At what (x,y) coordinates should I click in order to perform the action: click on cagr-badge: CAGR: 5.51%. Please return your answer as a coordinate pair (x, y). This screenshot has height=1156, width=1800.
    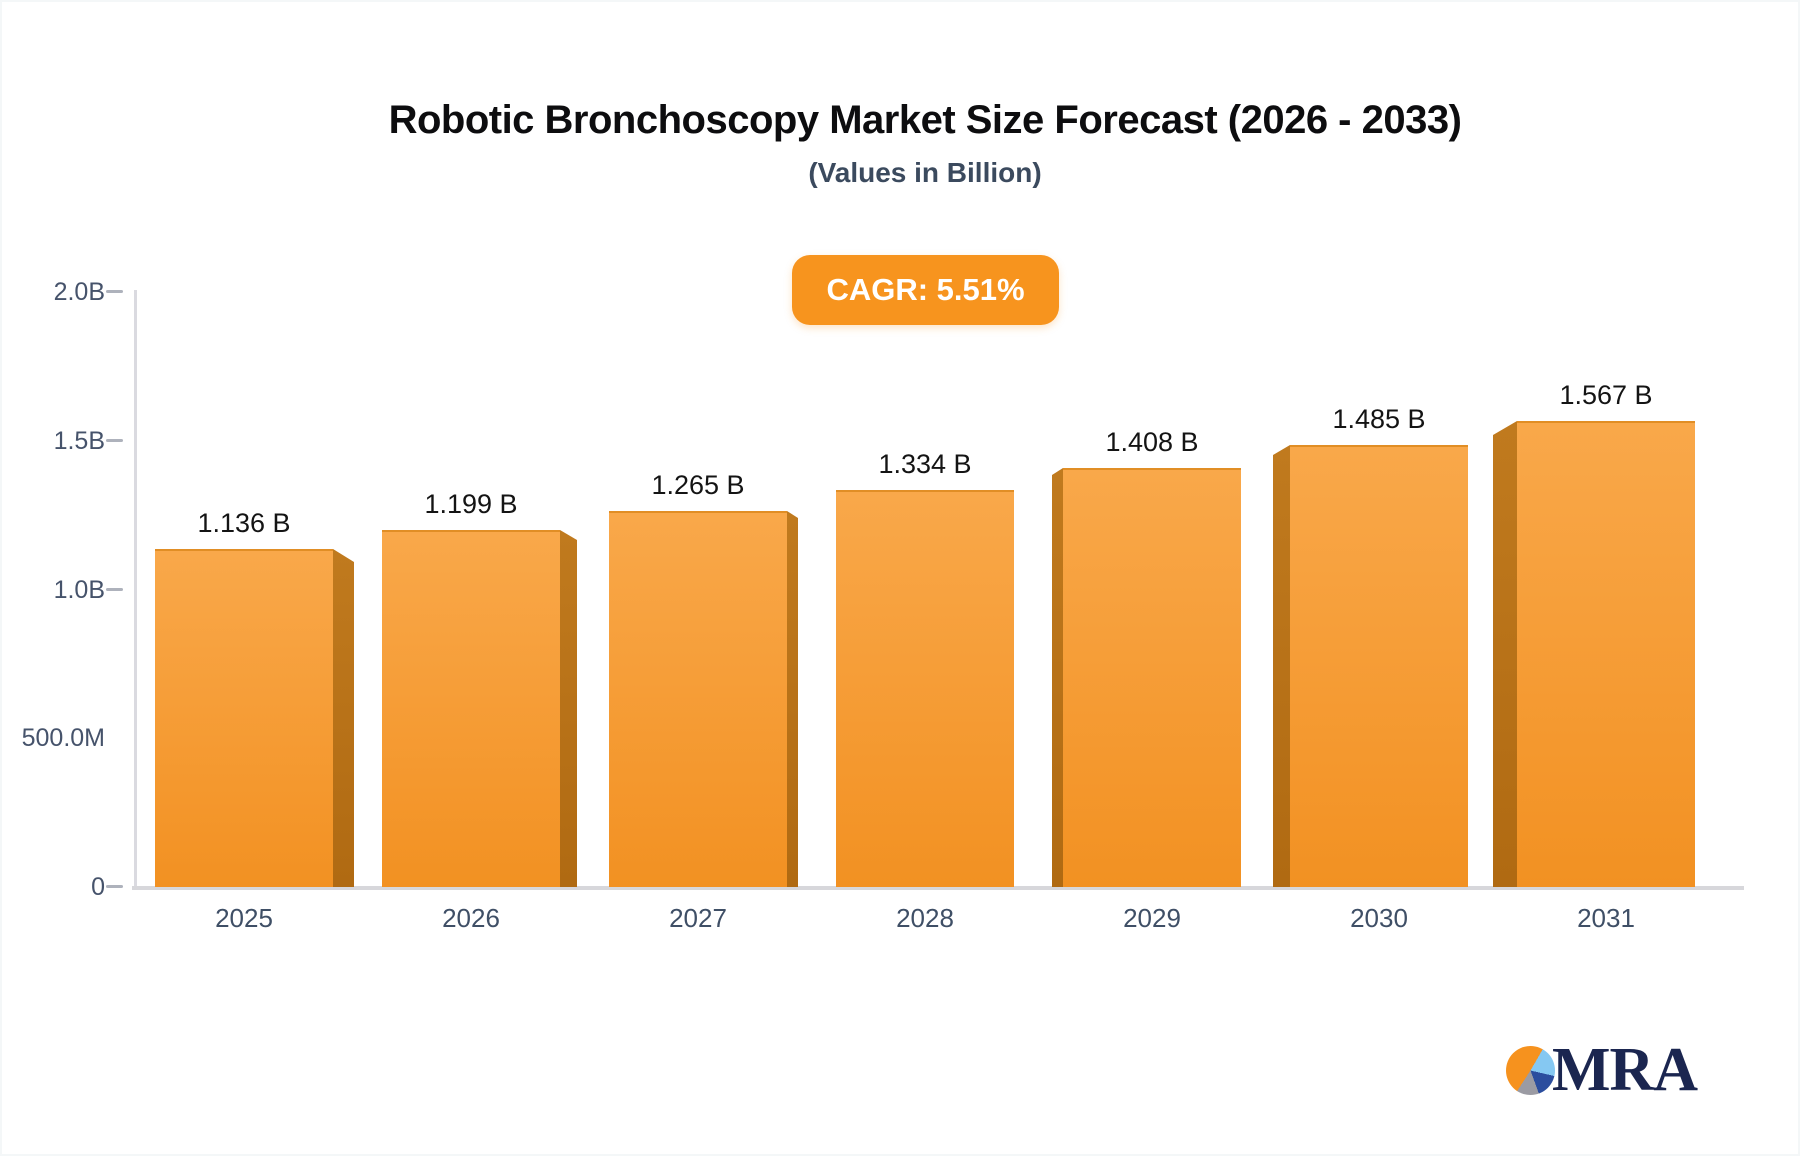
    Looking at the image, I should click on (925, 290).